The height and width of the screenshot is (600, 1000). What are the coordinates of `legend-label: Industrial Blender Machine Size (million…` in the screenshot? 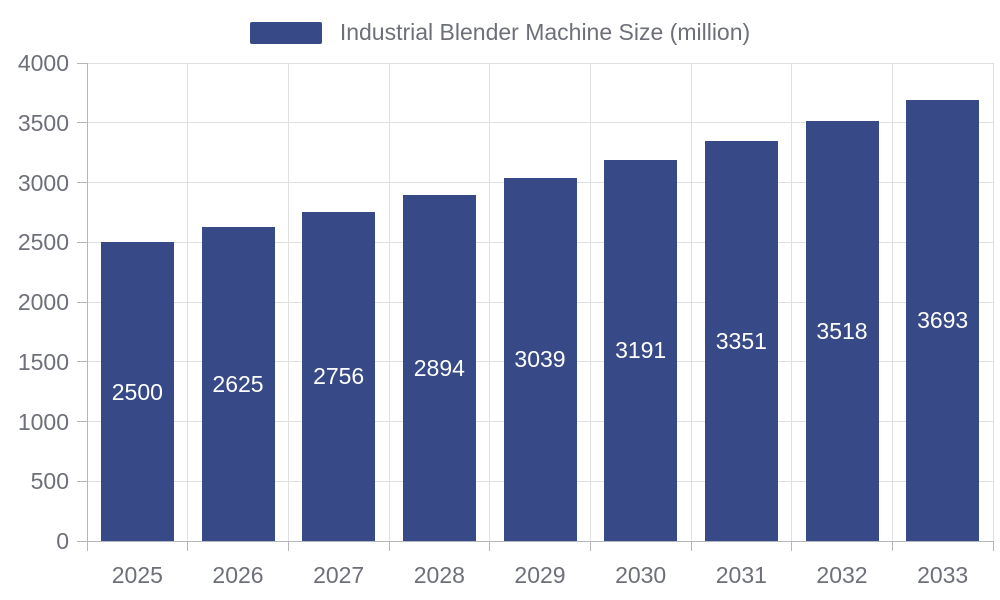 It's located at (545, 32).